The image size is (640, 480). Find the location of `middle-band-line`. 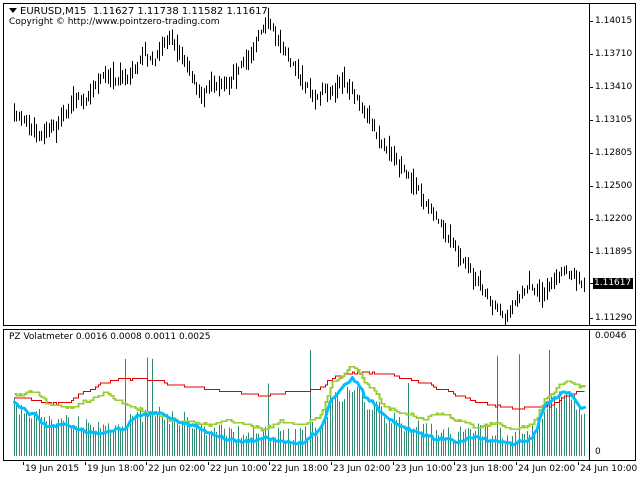

middle-band-line is located at coordinates (300, 399).